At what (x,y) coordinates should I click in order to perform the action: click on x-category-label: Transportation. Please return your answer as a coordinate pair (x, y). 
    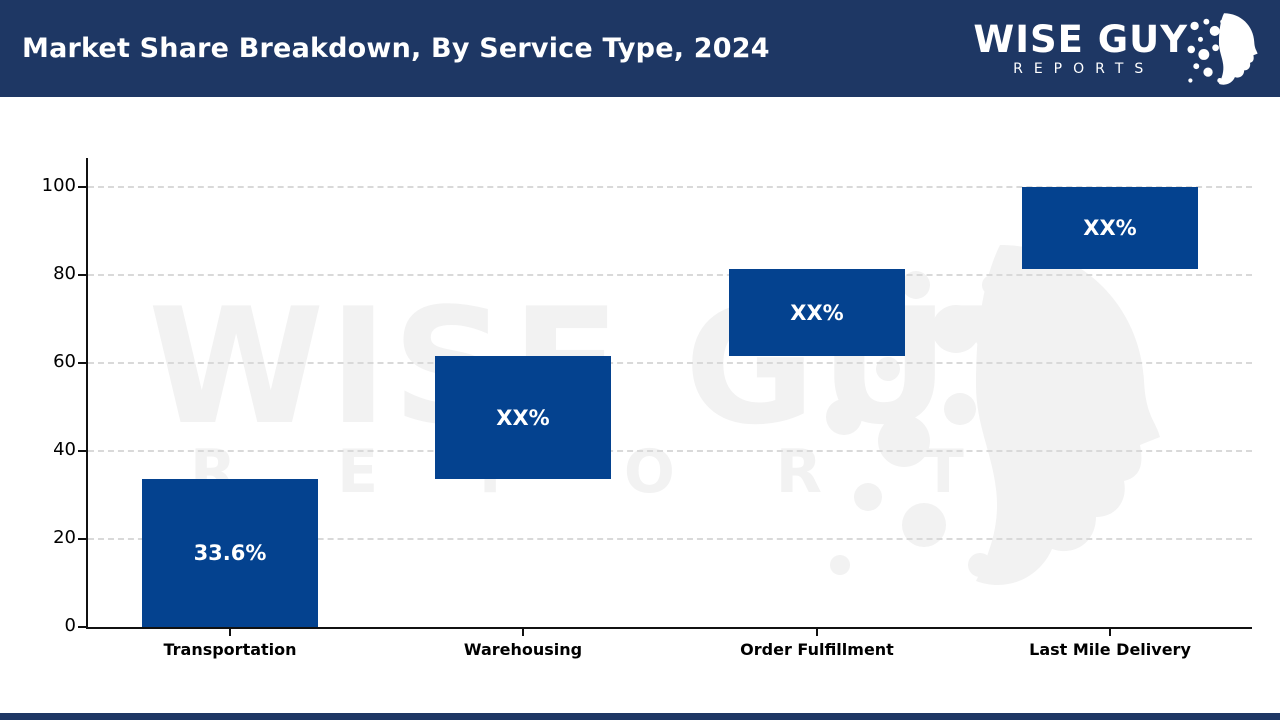
    Looking at the image, I should click on (230, 649).